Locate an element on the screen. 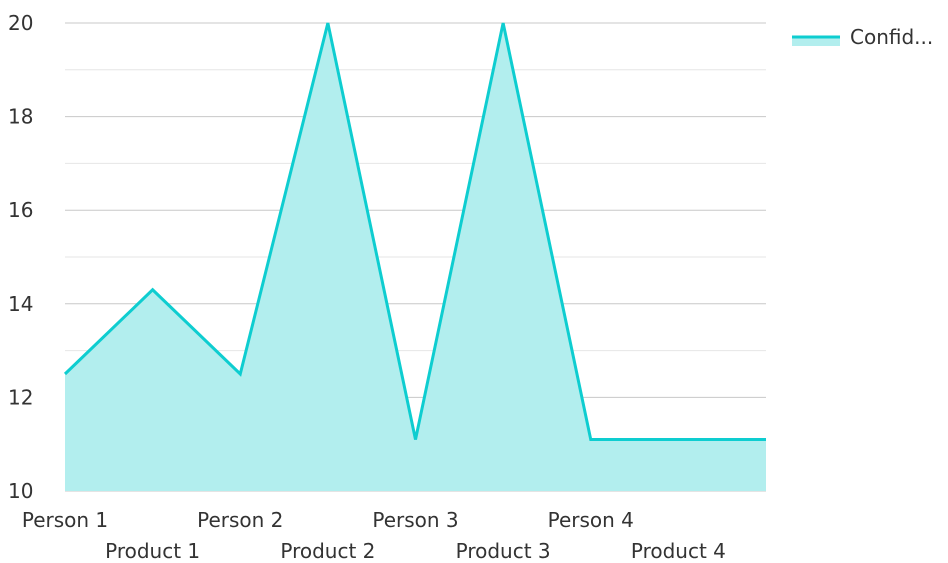  y-axis-ticks: 10 12 14 16 18 20 is located at coordinates (20, 257).